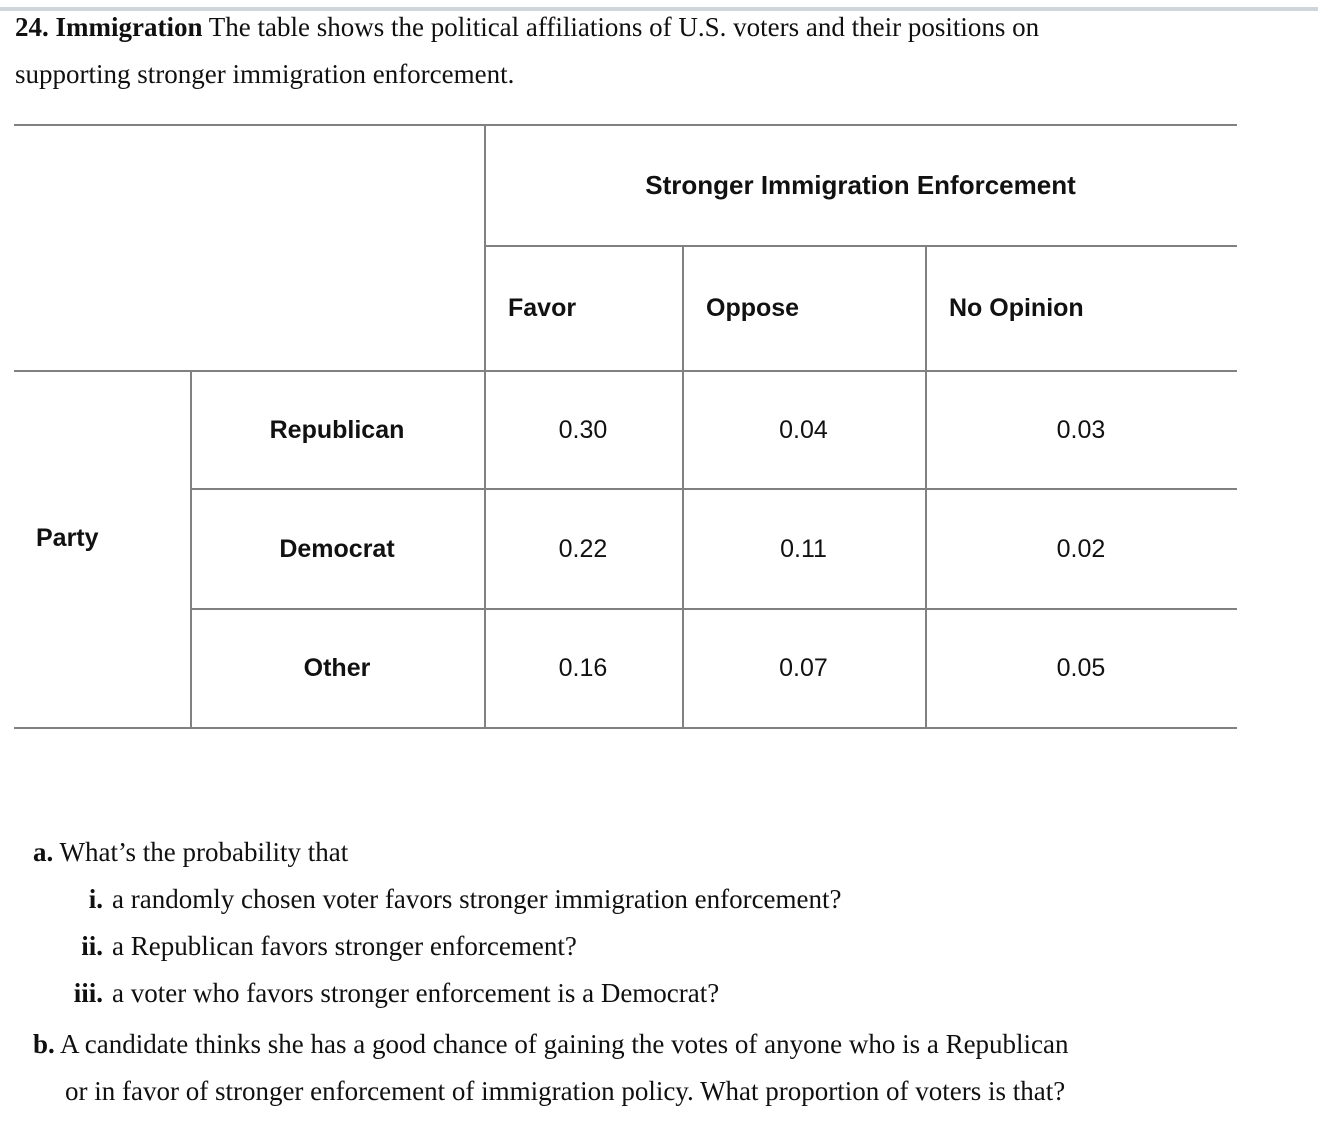  Describe the element at coordinates (67, 538) in the screenshot. I see `row-group-header-party: Party` at that location.